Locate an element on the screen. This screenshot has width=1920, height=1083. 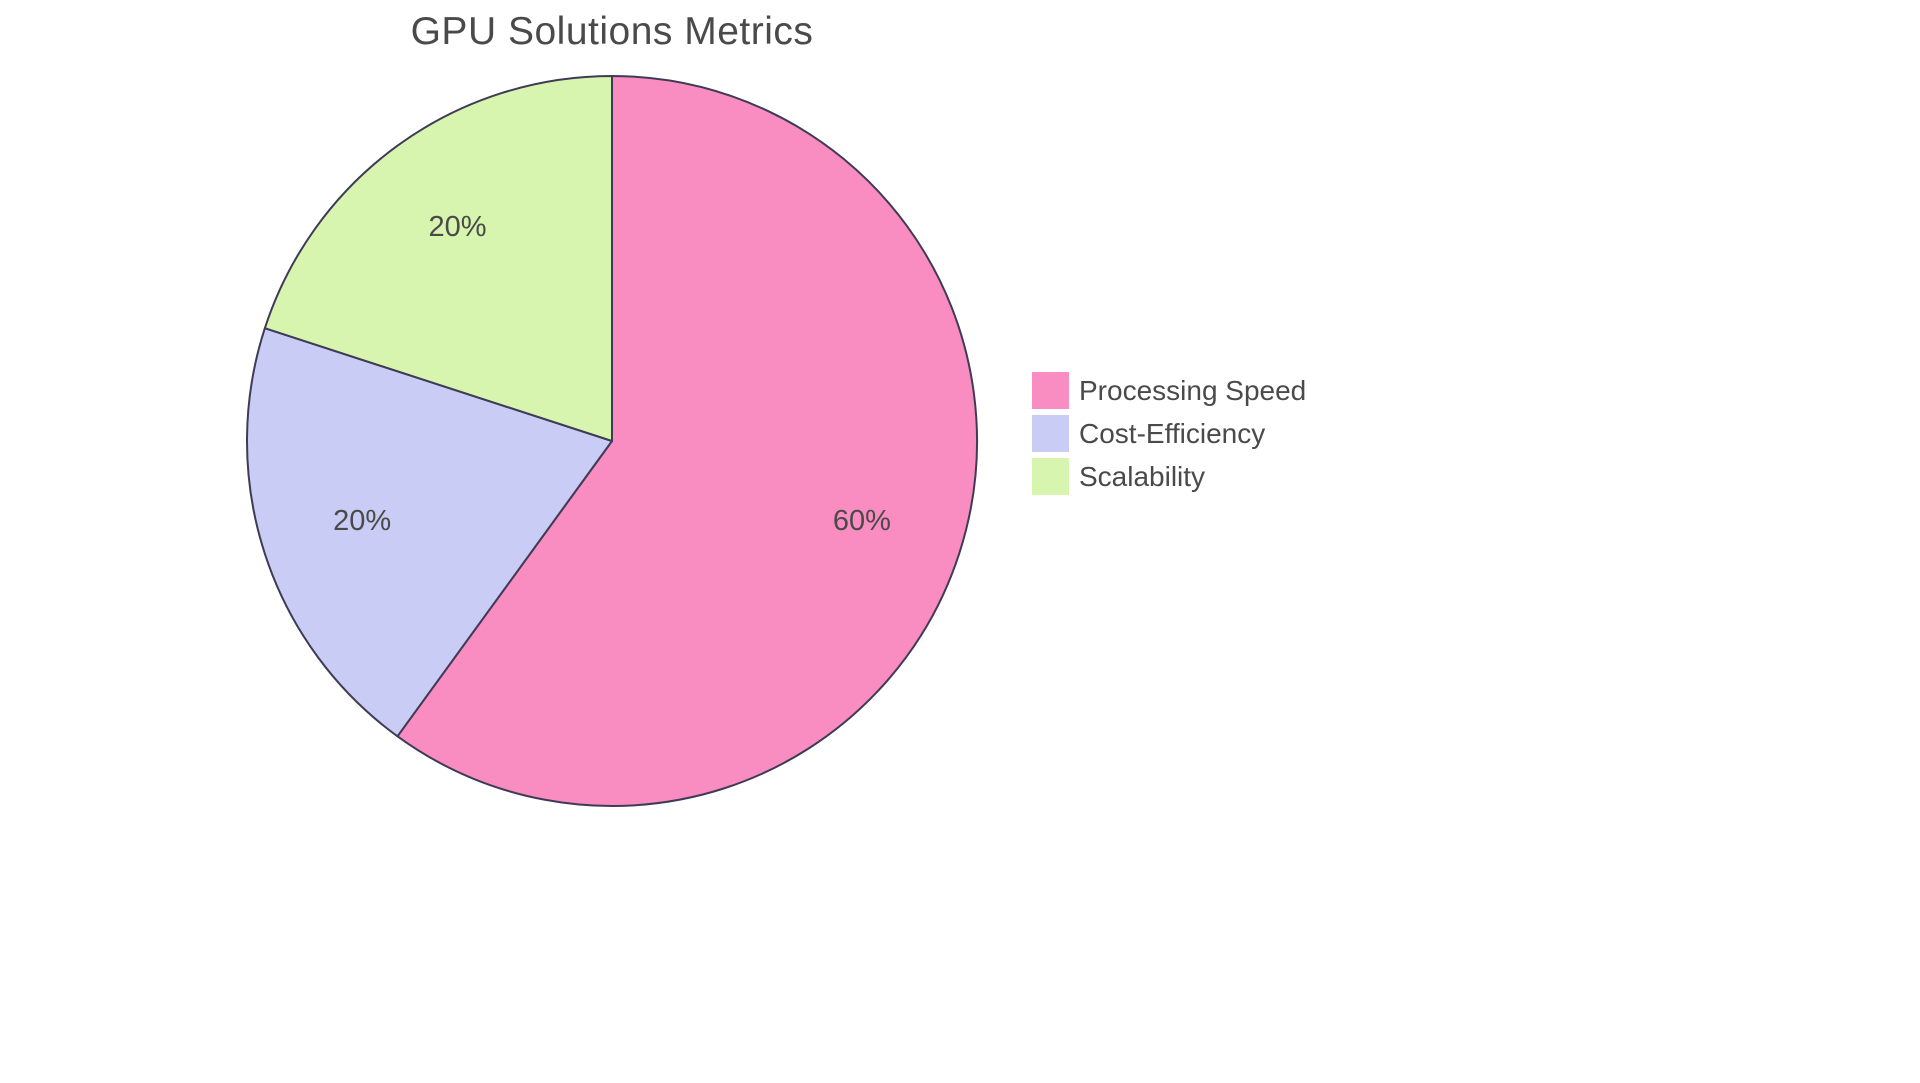
legend-item-cost-efficiency: Cost-Efficiency is located at coordinates (1169, 433).